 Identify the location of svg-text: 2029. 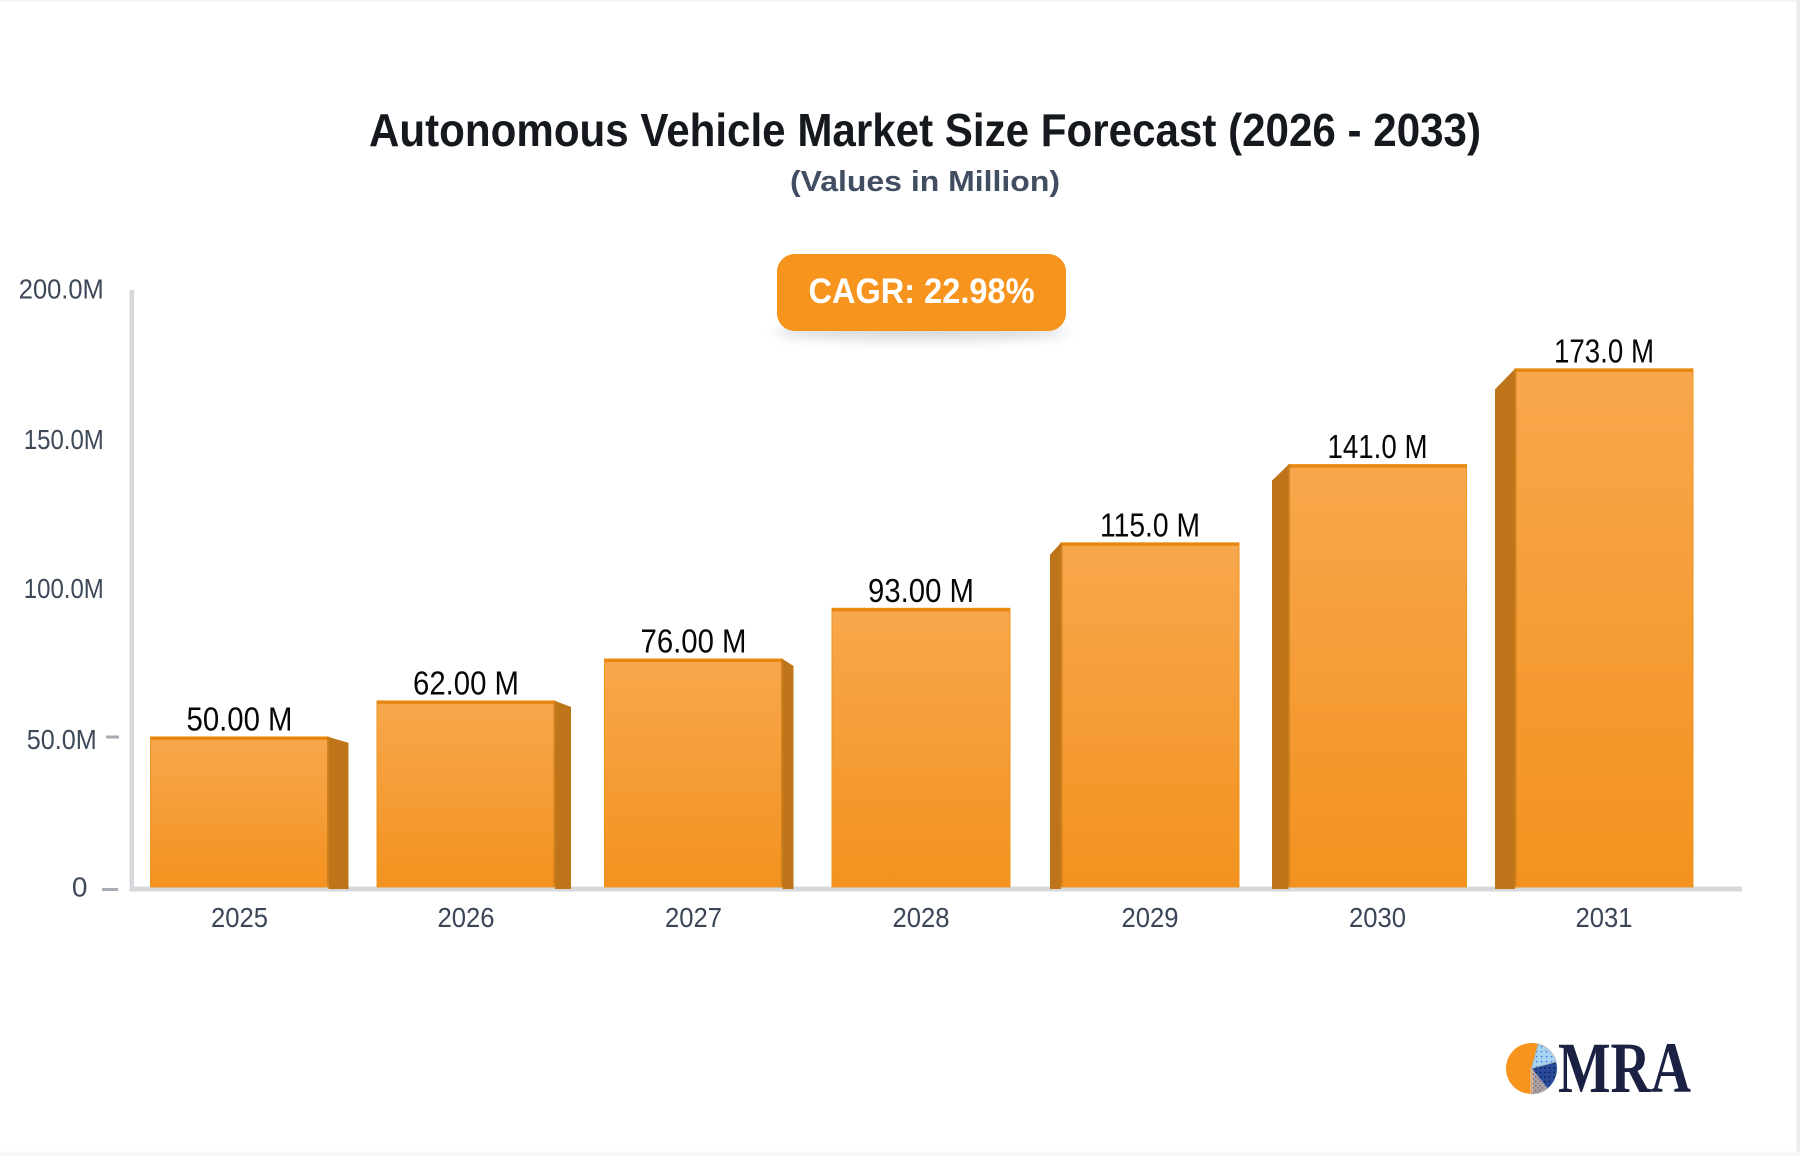
(1150, 917).